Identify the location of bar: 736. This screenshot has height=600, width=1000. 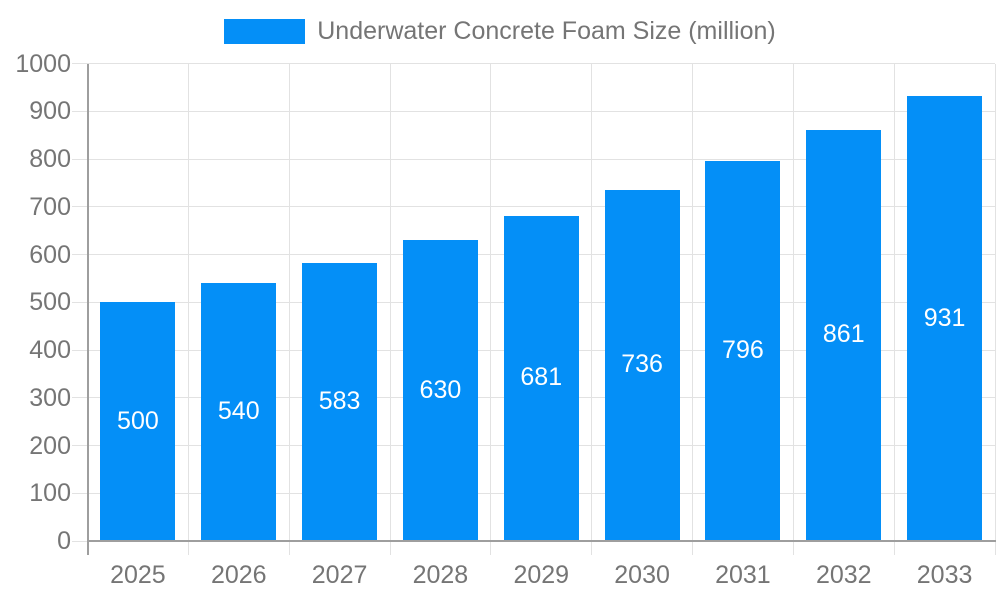
(642, 364).